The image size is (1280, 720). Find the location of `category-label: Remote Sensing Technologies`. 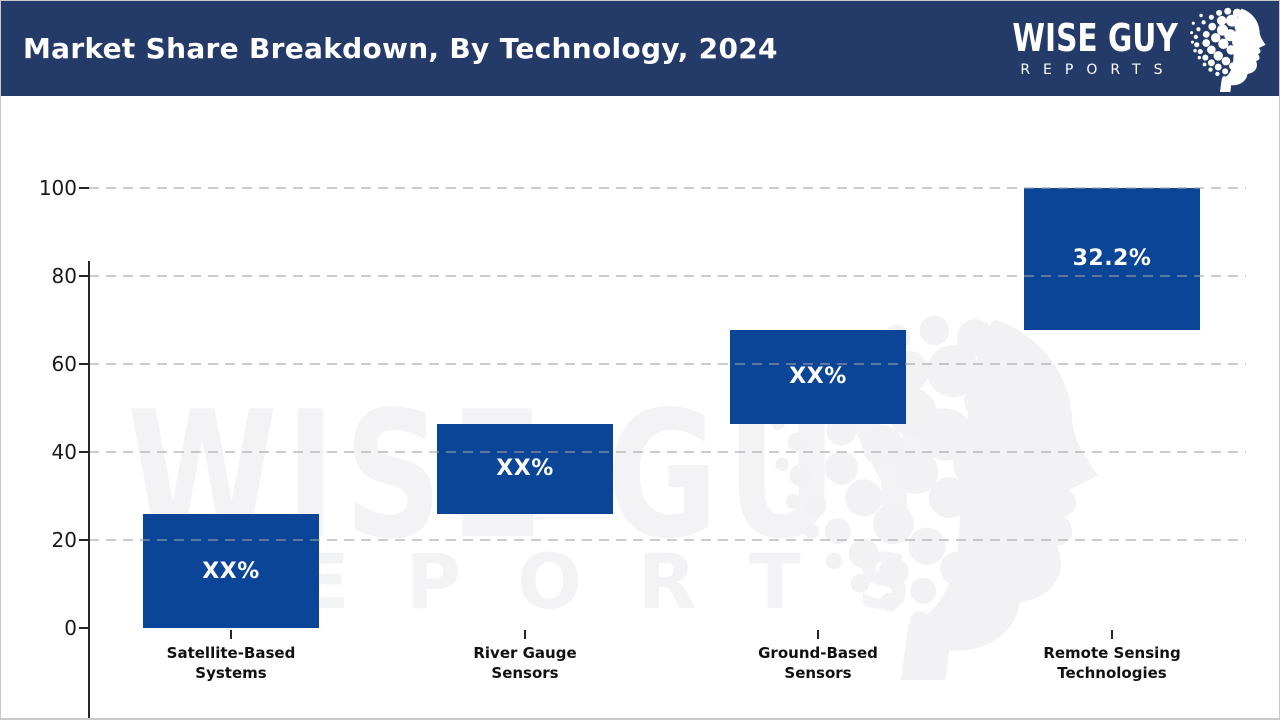

category-label: Remote Sensing Technologies is located at coordinates (1112, 663).